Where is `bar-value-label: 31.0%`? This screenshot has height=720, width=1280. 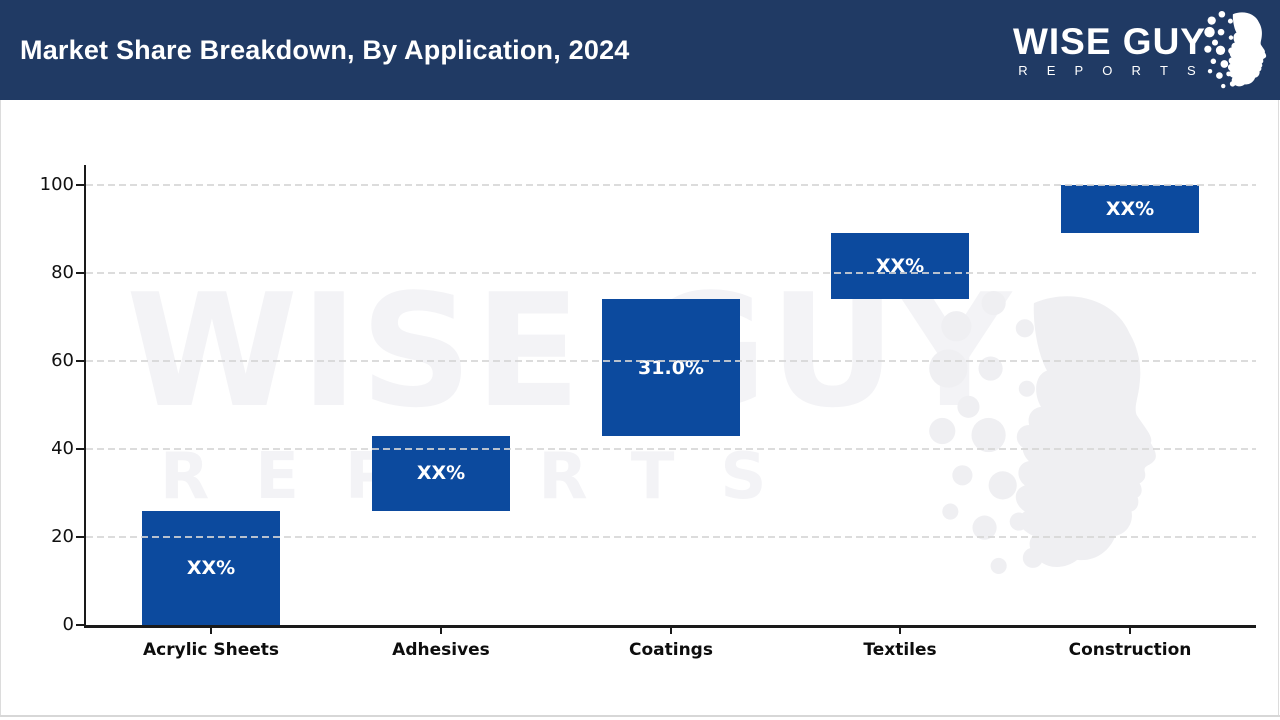
bar-value-label: 31.0% is located at coordinates (671, 367).